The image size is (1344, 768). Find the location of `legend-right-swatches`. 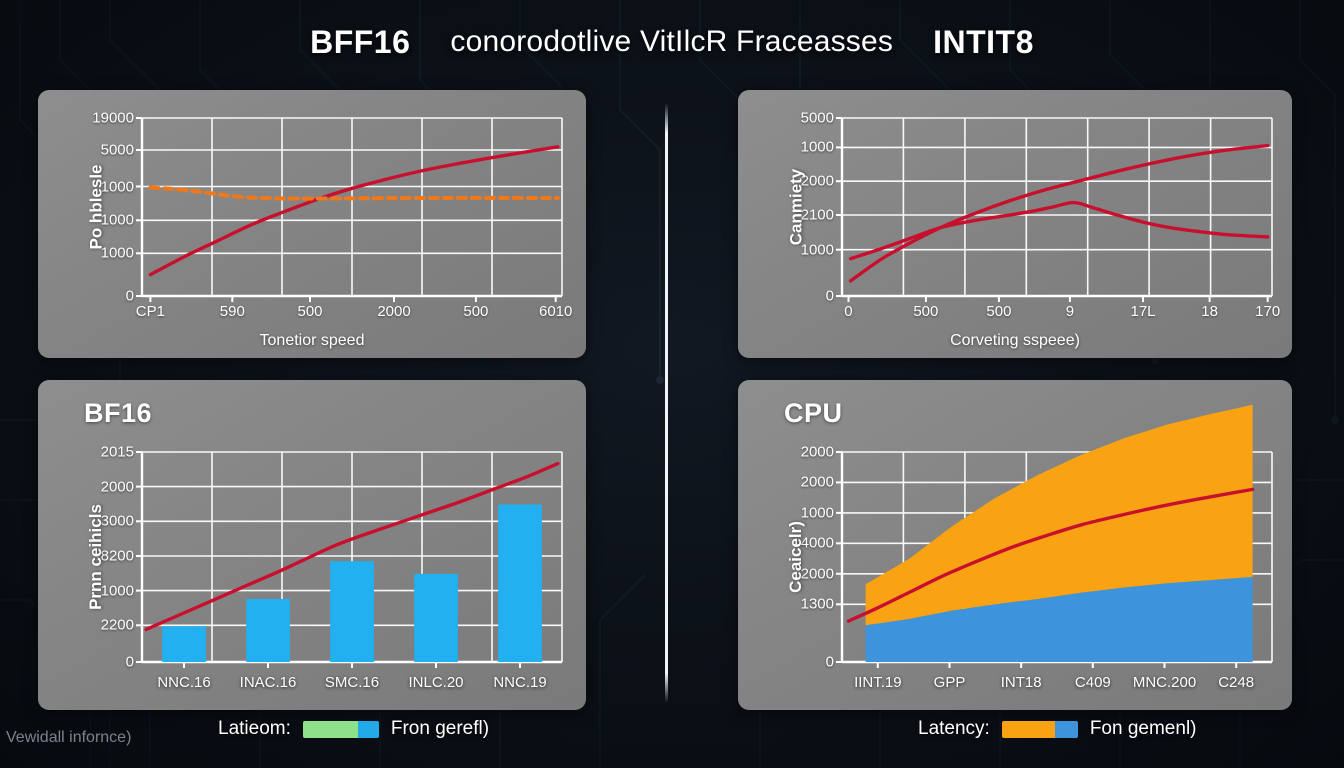

legend-right-swatches is located at coordinates (1039, 729).